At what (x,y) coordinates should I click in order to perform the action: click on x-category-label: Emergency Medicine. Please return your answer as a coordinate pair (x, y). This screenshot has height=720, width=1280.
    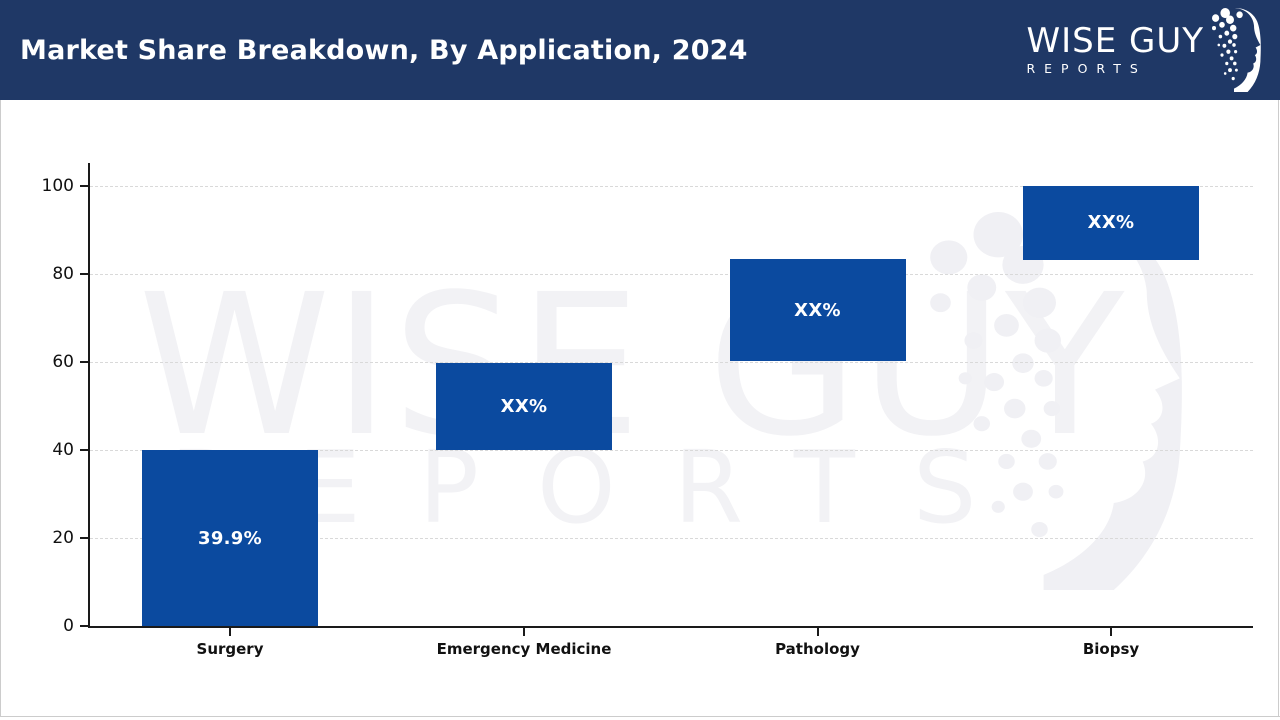
    Looking at the image, I should click on (524, 649).